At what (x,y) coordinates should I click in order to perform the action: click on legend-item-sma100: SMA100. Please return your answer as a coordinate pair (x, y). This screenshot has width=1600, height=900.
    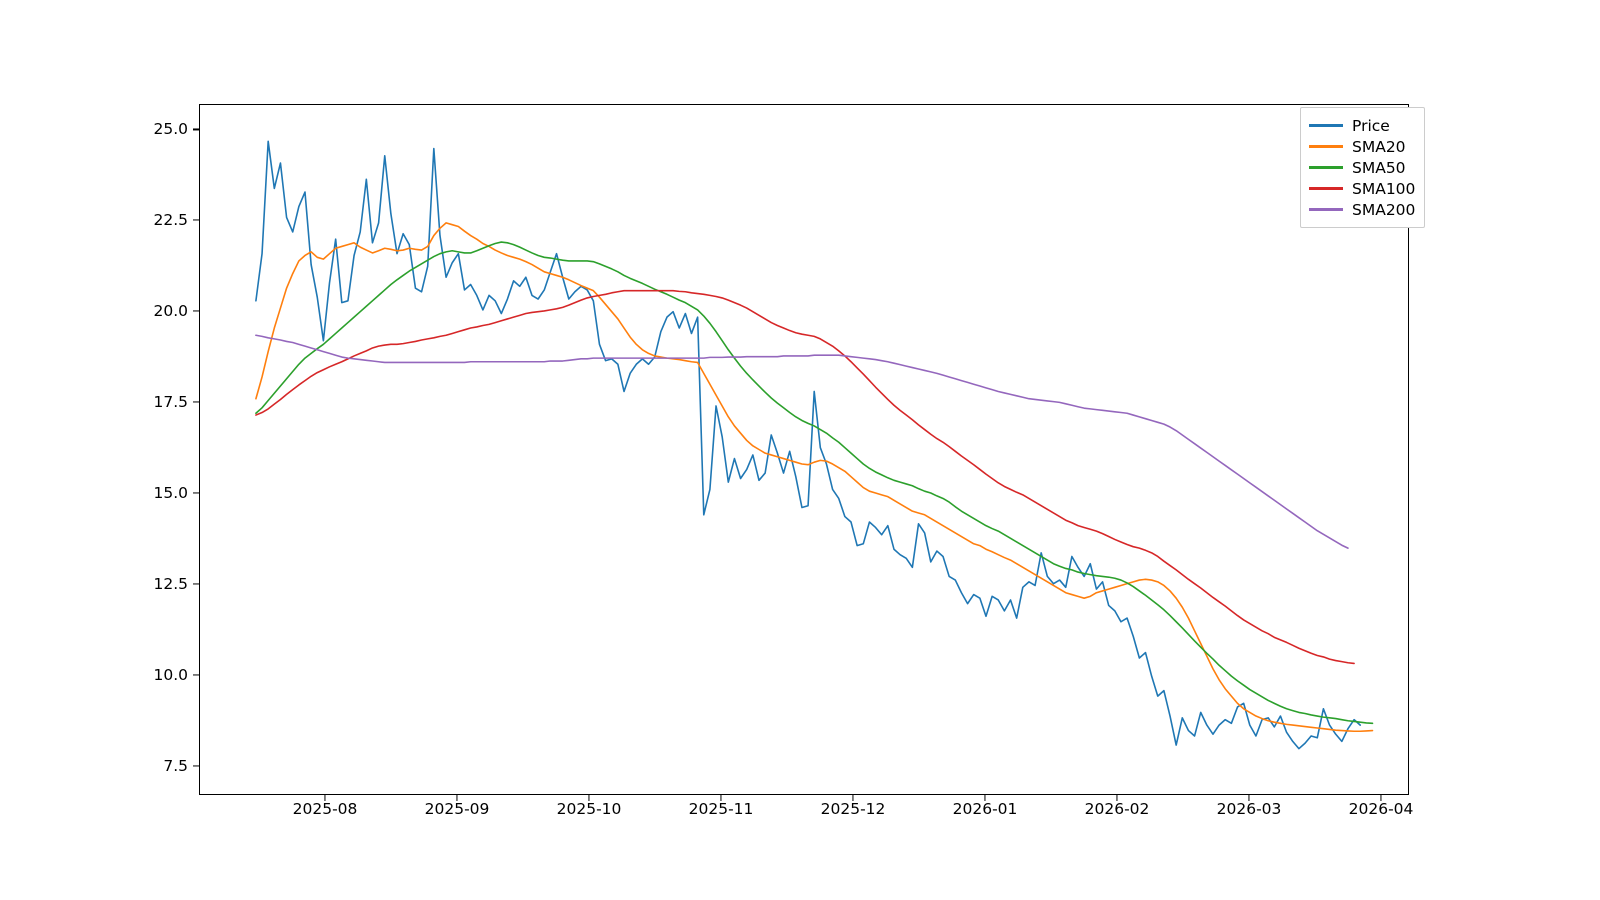
    Looking at the image, I should click on (1362, 188).